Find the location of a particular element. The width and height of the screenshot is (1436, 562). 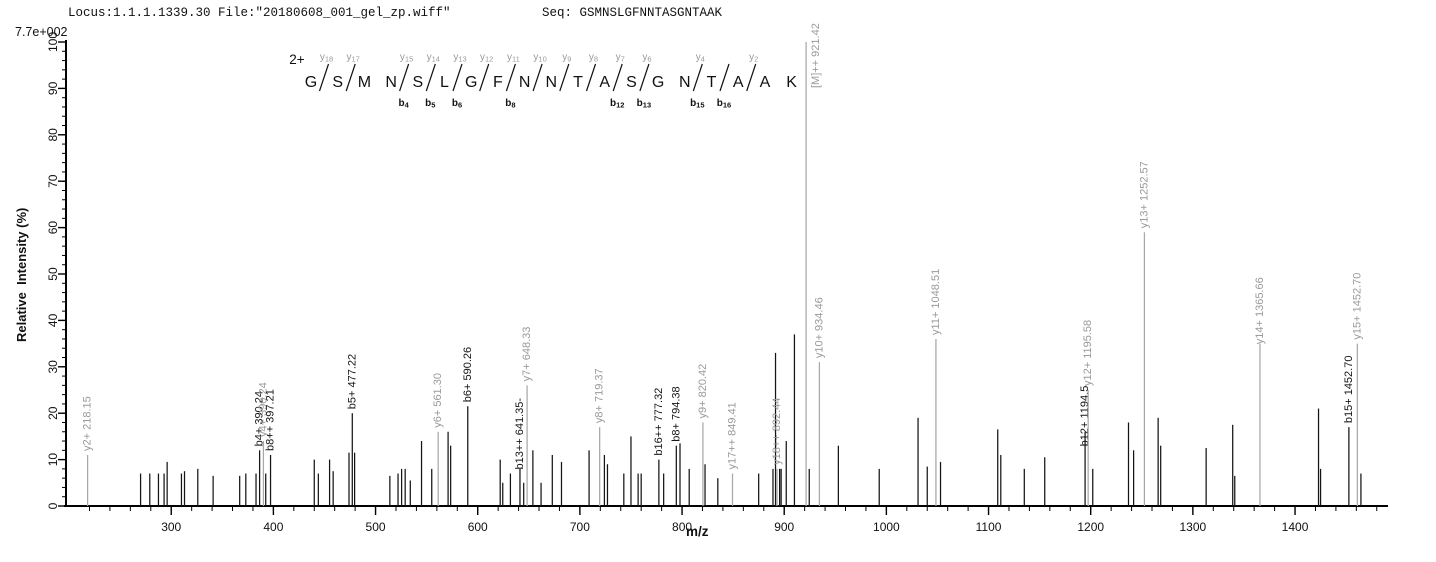

peak-label: b8++ 397.21 is located at coordinates (271, 420).